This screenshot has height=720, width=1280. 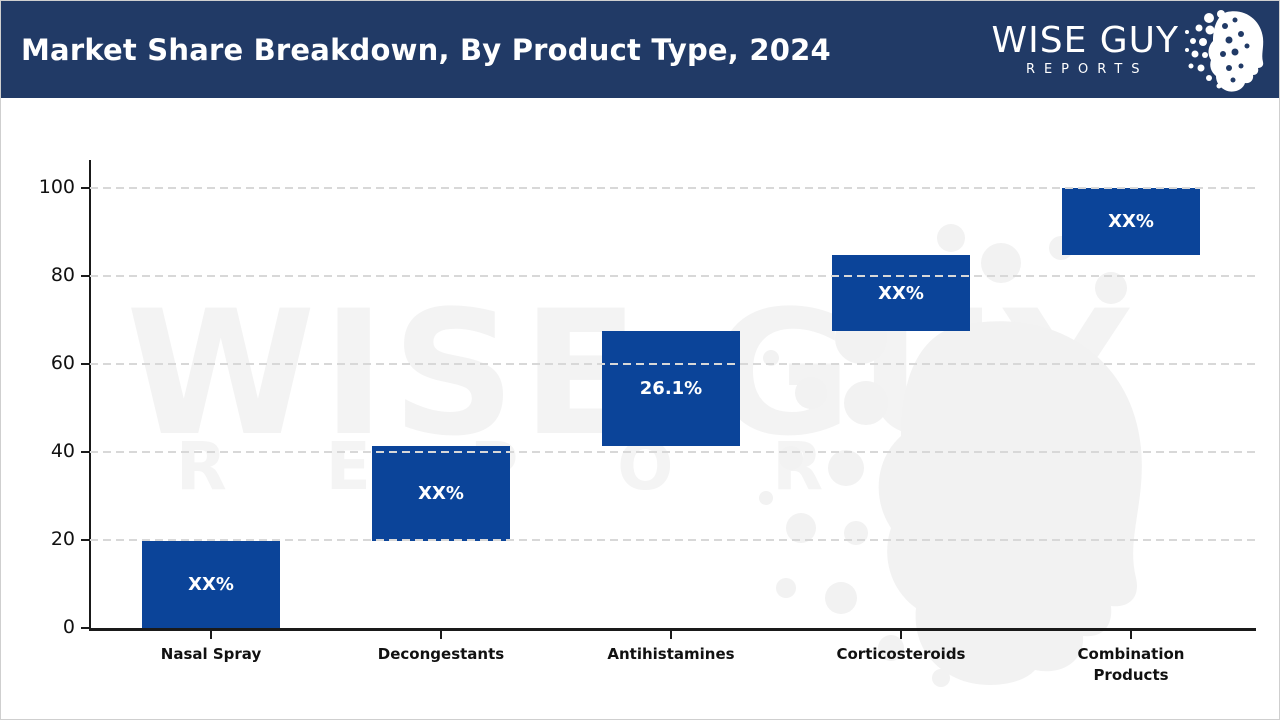 What do you see at coordinates (671, 654) in the screenshot?
I see `x-category-label-2: Antihistamines` at bounding box center [671, 654].